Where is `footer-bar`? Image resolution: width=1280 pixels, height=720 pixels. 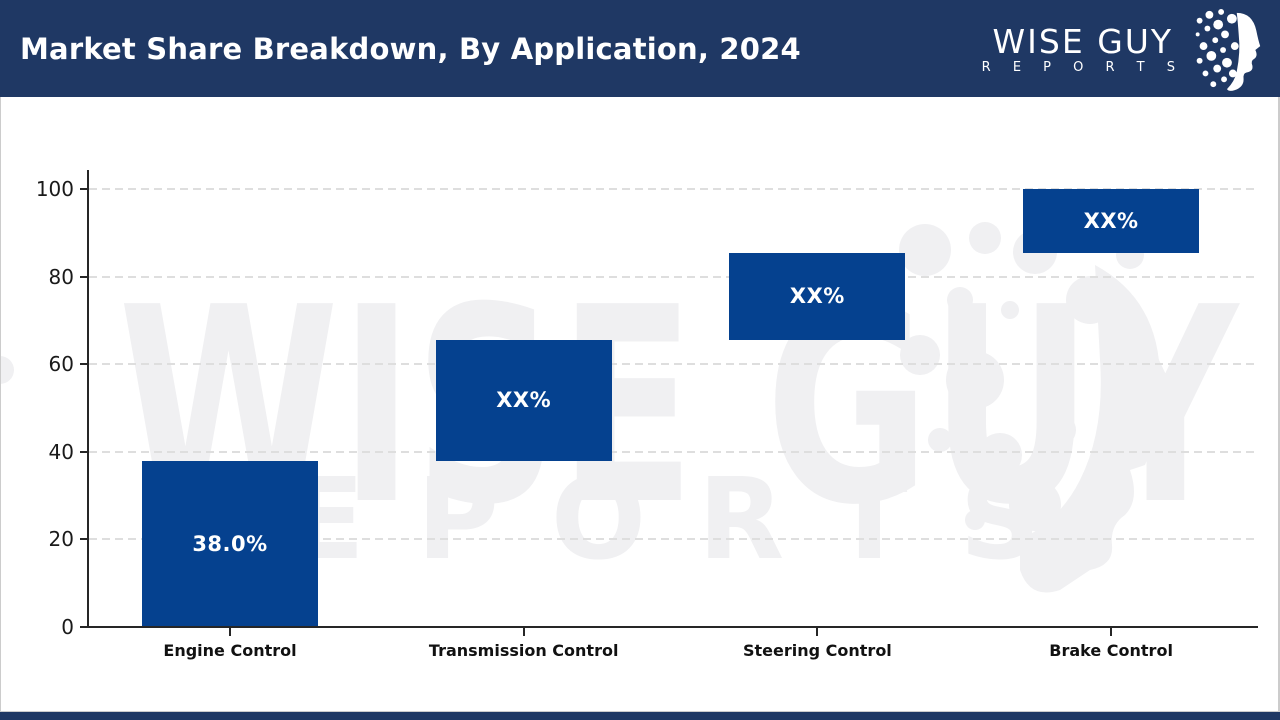
footer-bar is located at coordinates (640, 716).